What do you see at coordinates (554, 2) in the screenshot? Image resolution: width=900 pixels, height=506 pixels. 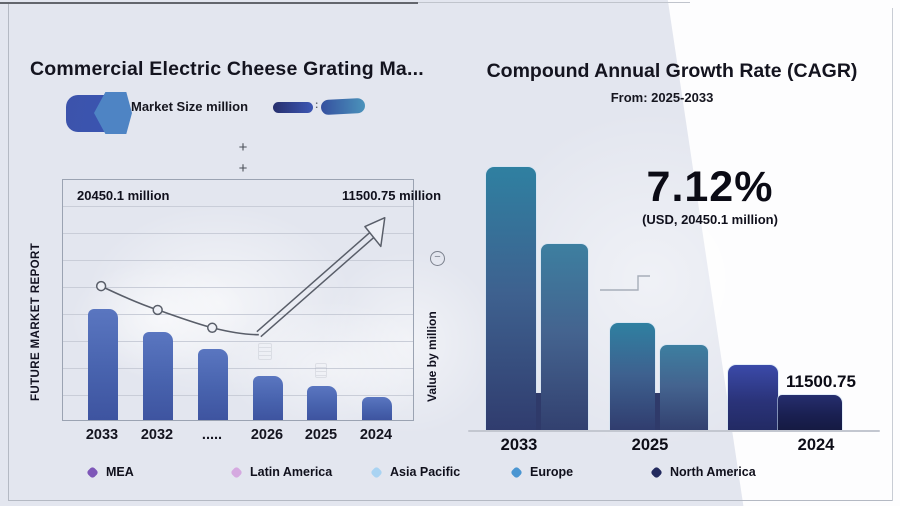 I see `top-border-light` at bounding box center [554, 2].